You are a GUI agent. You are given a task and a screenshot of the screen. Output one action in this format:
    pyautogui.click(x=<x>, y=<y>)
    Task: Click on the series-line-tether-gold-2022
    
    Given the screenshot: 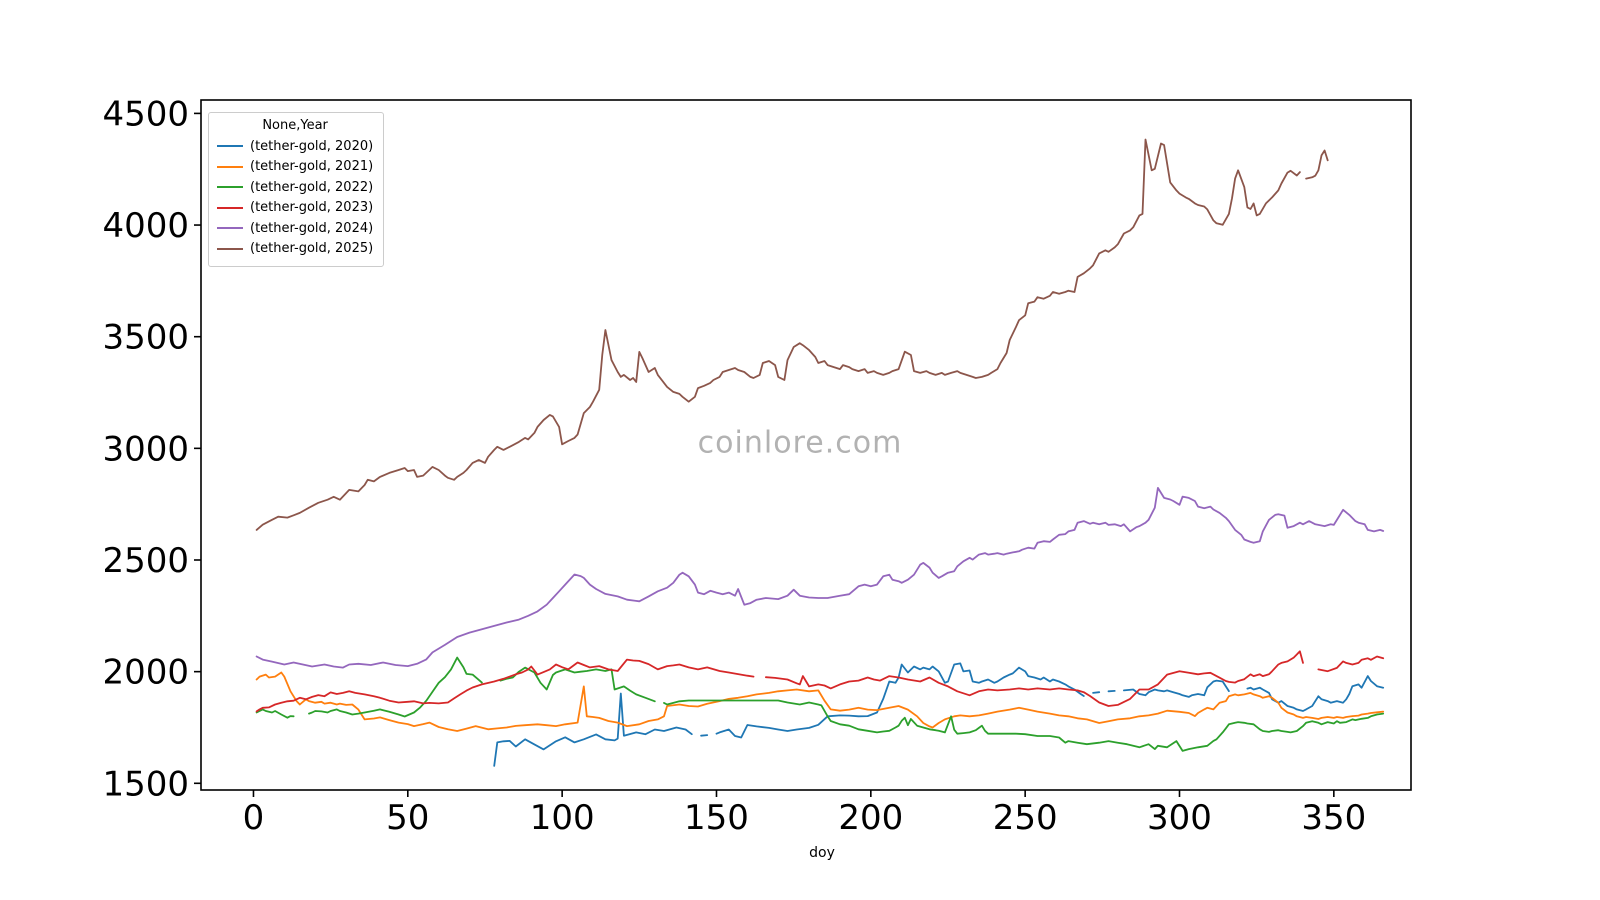 What is the action you would take?
    pyautogui.click(x=820, y=704)
    